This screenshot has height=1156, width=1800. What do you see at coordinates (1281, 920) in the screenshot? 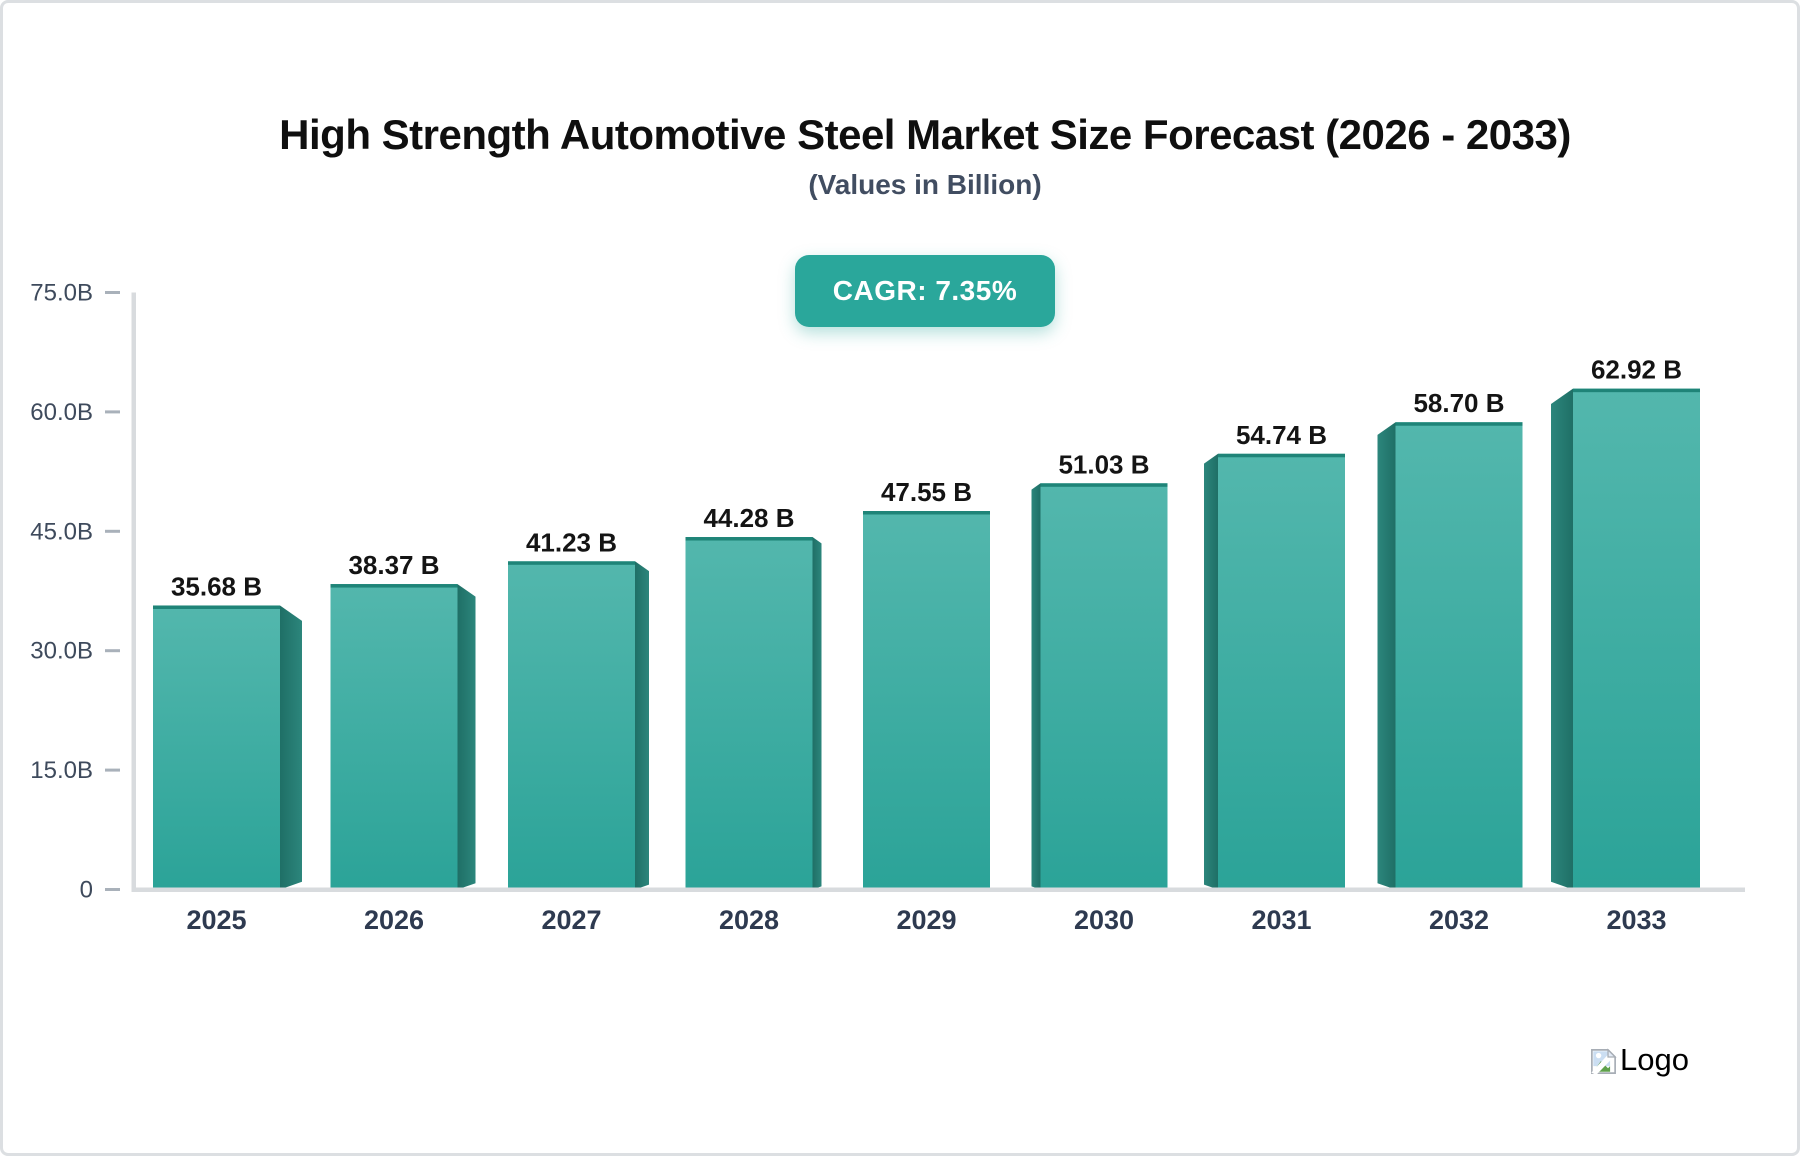
I see `x-axis-label: 2031` at bounding box center [1281, 920].